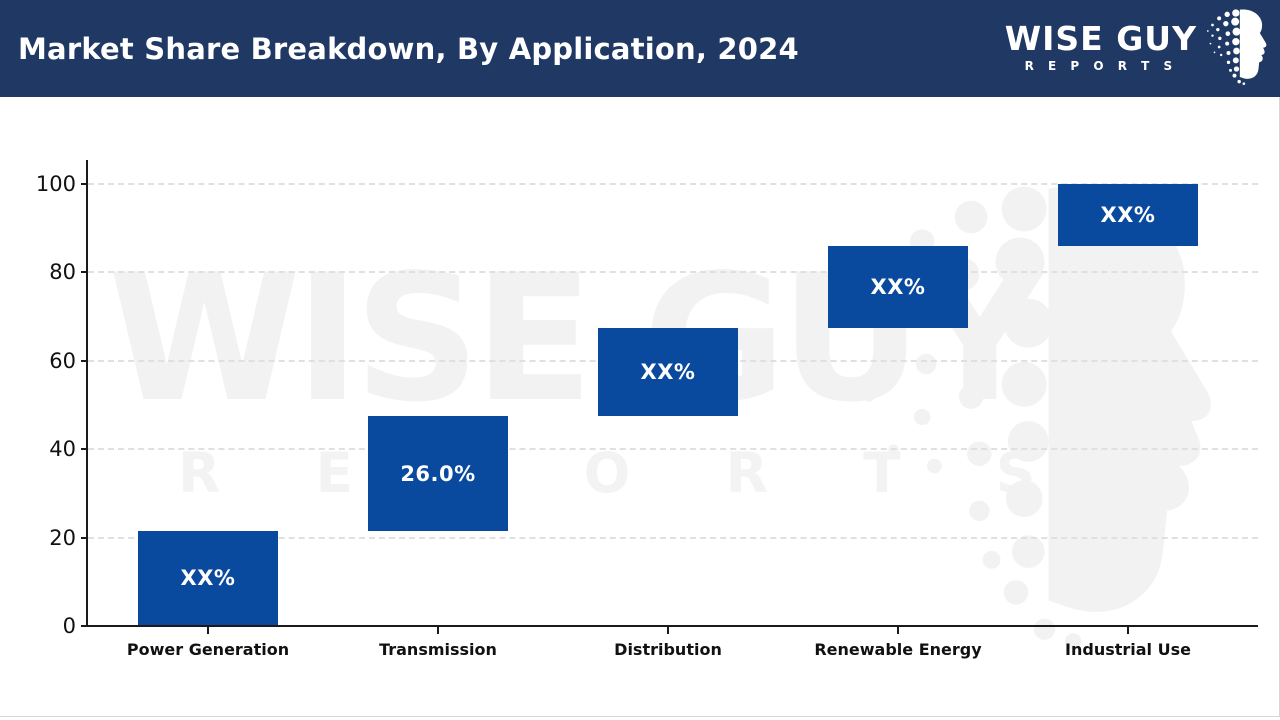 This screenshot has height=720, width=1280. Describe the element at coordinates (438, 649) in the screenshot. I see `x-axis-label: Transmission` at that location.